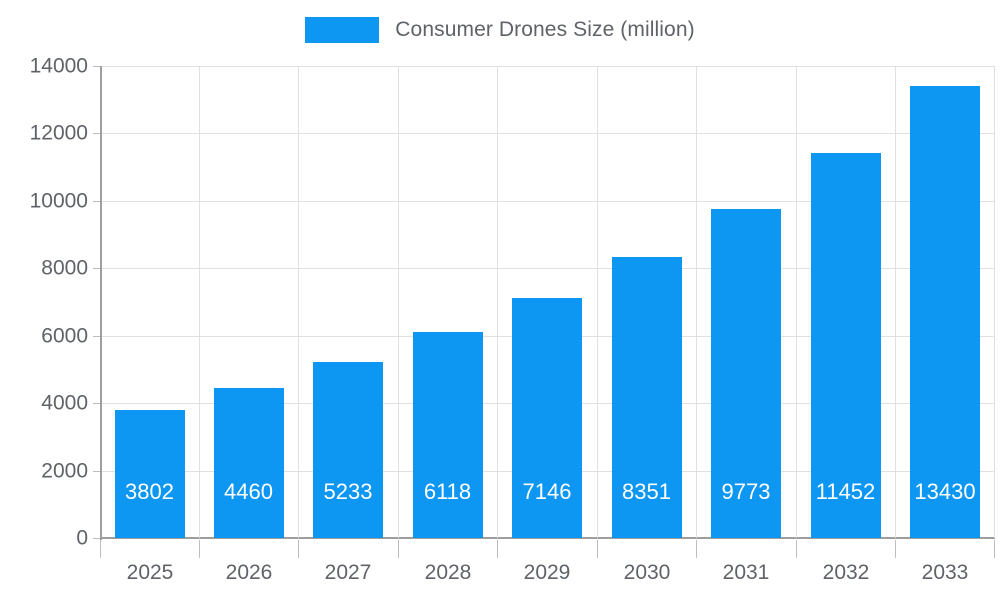 The height and width of the screenshot is (600, 1000). Describe the element at coordinates (448, 572) in the screenshot. I see `x-axis-tick-label: 2028` at that location.